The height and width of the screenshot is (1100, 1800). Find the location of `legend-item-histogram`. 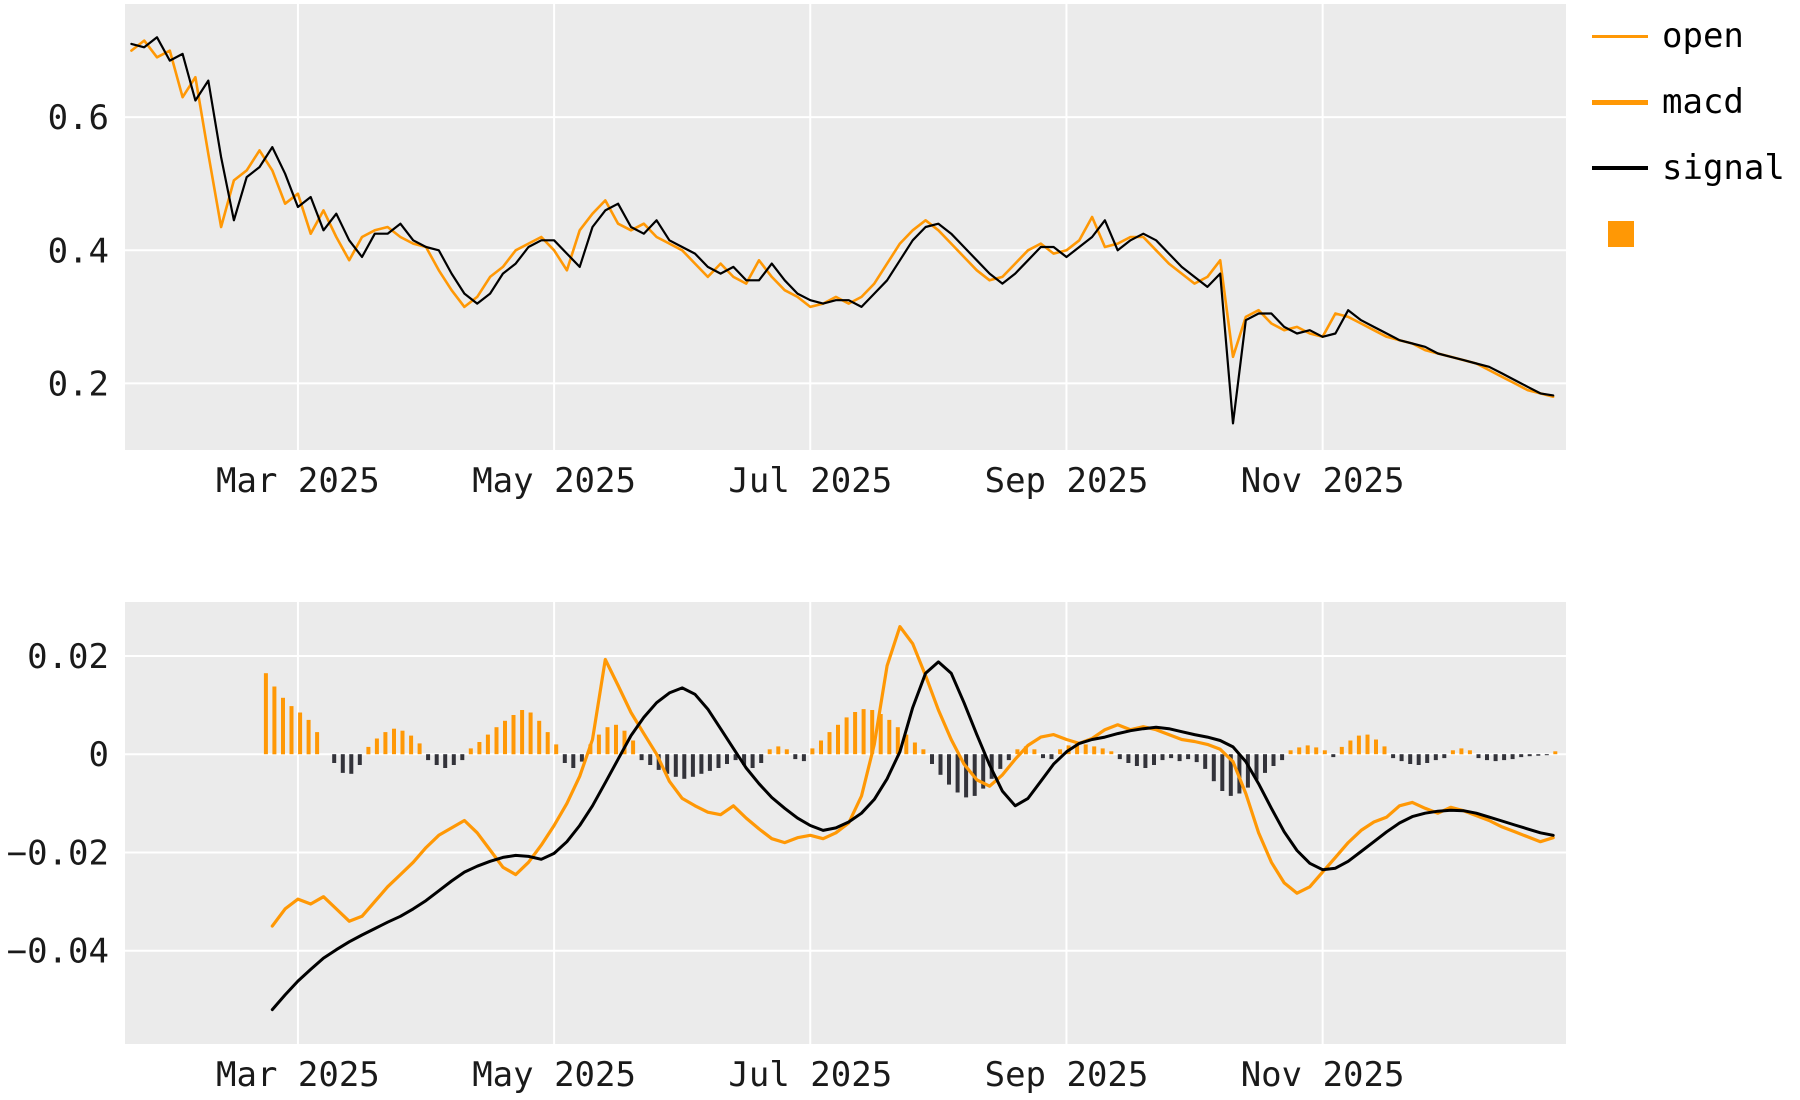

legend-item-histogram is located at coordinates (1688, 234).